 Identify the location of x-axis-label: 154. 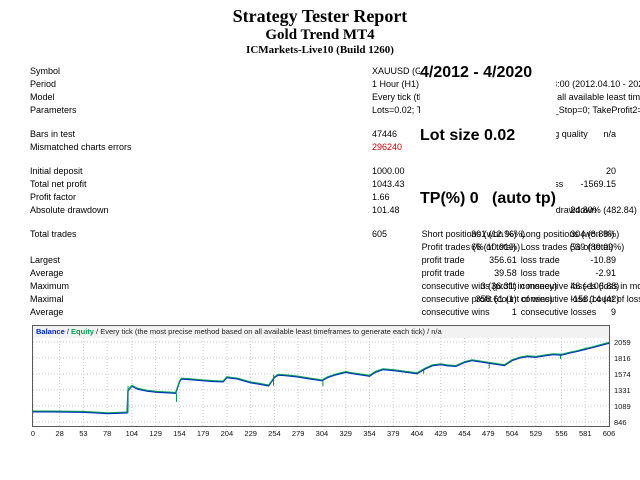
(179, 433).